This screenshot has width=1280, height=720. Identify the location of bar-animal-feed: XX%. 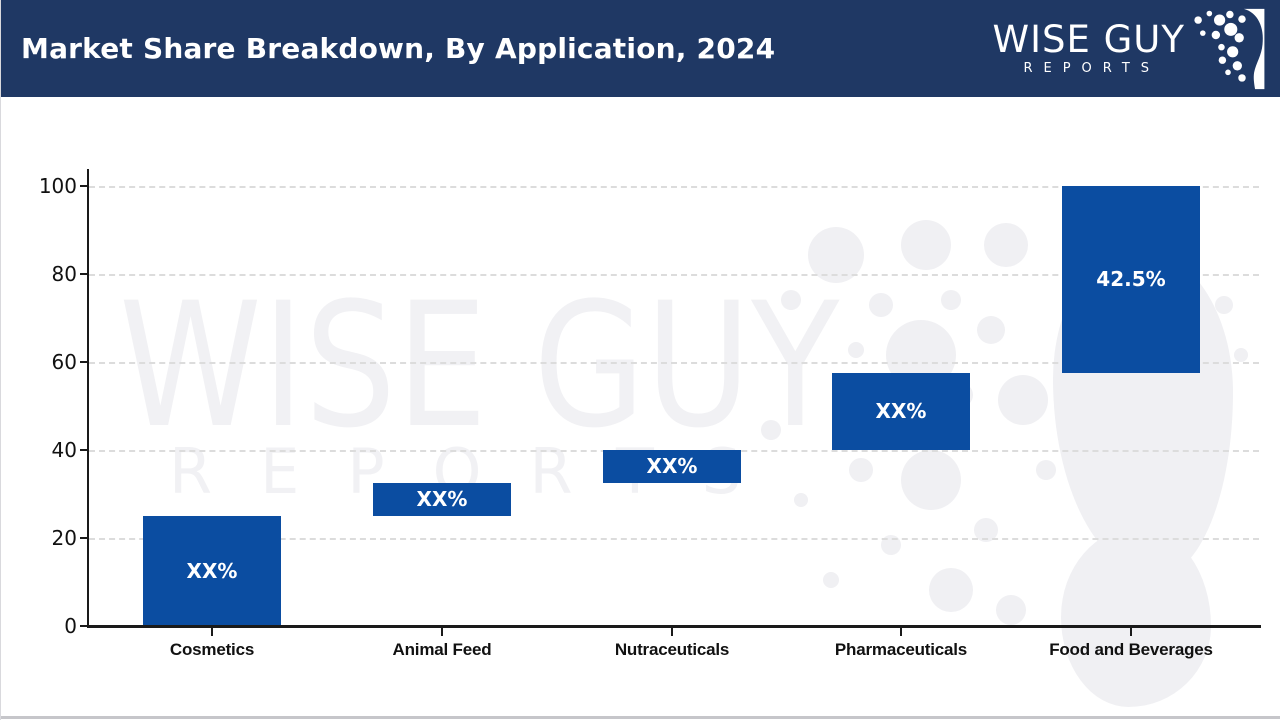
(442, 499).